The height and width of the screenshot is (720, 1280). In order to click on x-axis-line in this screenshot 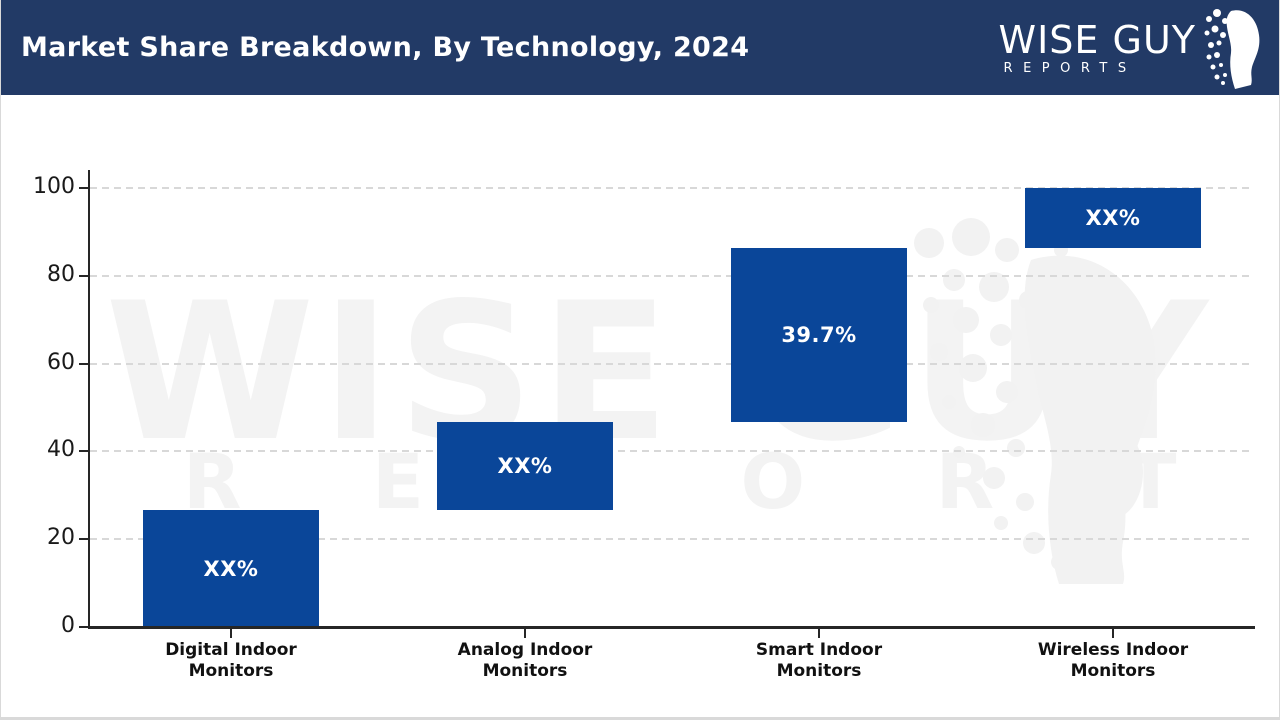, I will do `click(671, 627)`.